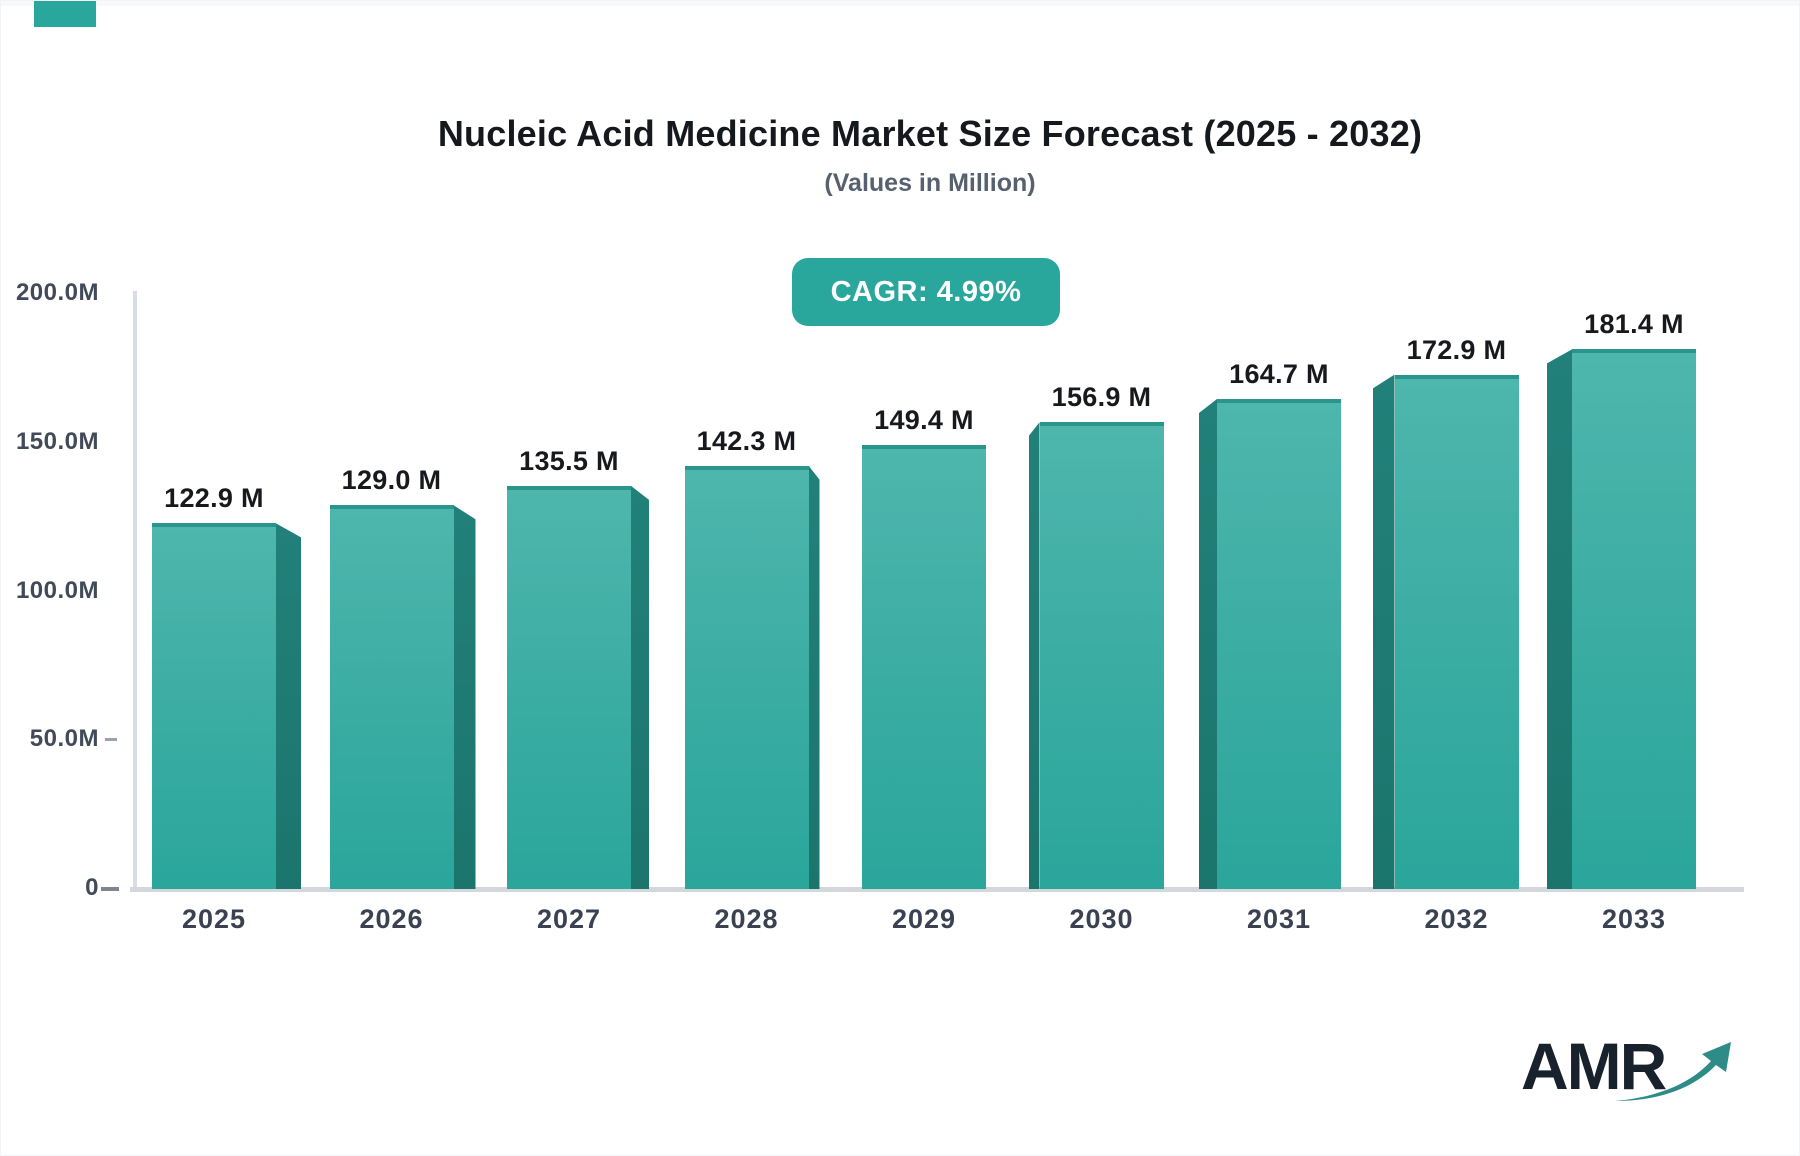  I want to click on y-axis-tick-label: 50.0M, so click(64, 739).